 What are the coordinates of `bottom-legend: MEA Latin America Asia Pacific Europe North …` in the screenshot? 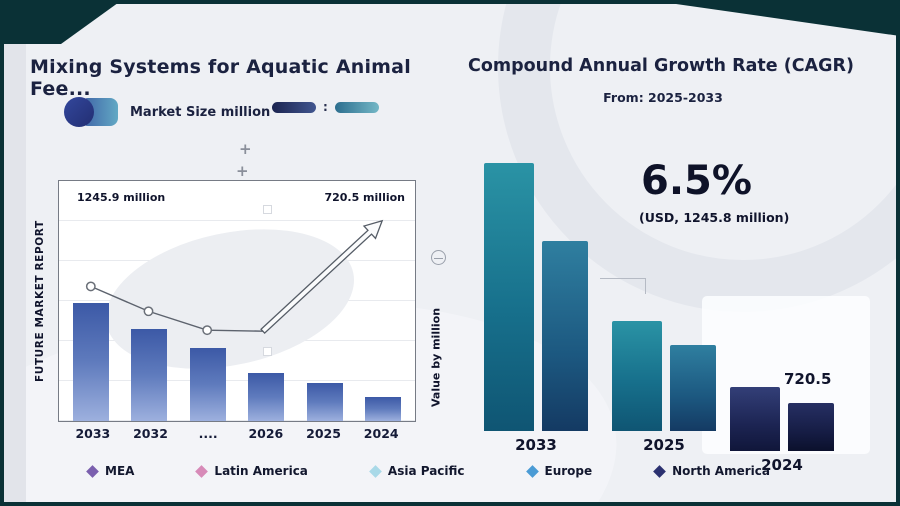 It's located at (428, 471).